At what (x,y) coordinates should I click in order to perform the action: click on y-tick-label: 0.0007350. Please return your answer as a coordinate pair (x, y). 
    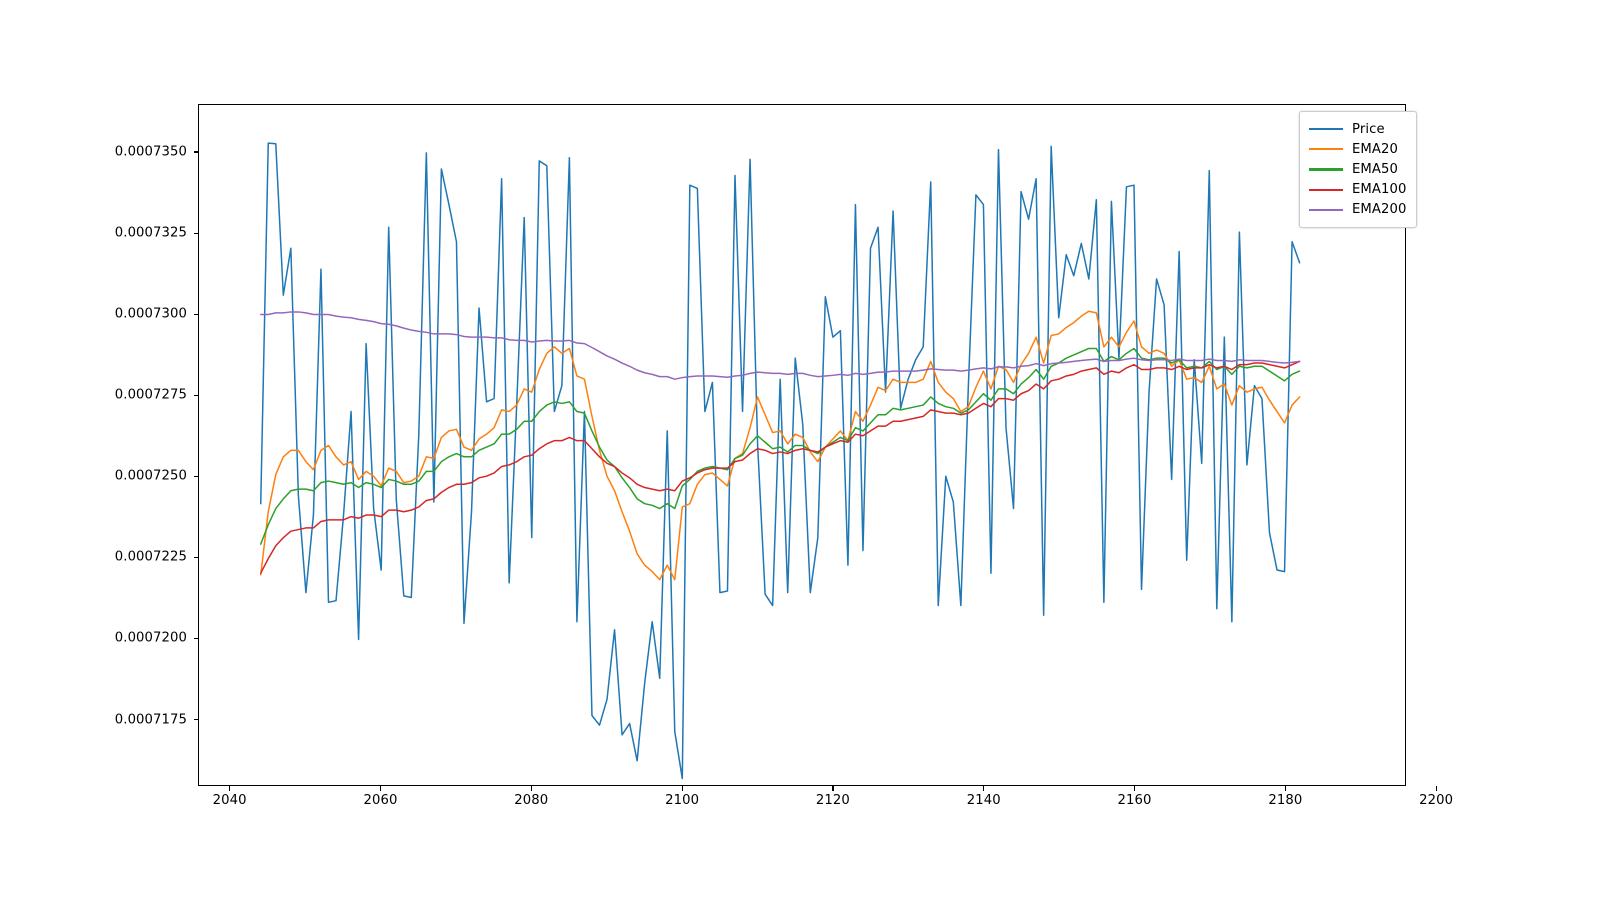
    Looking at the image, I should click on (150, 152).